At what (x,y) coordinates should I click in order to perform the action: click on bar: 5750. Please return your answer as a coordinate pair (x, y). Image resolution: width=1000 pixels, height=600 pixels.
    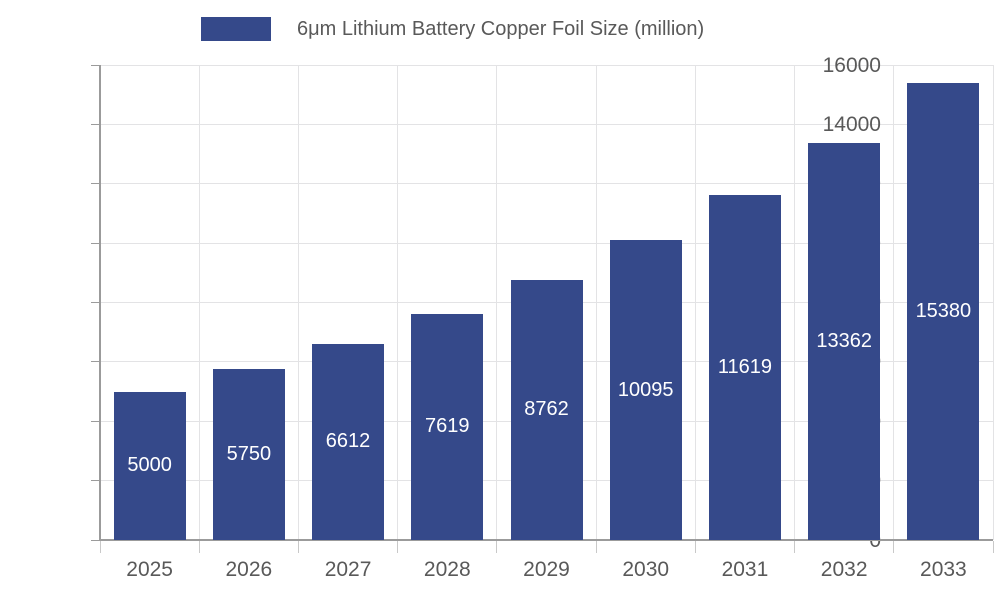
    Looking at the image, I should click on (248, 454).